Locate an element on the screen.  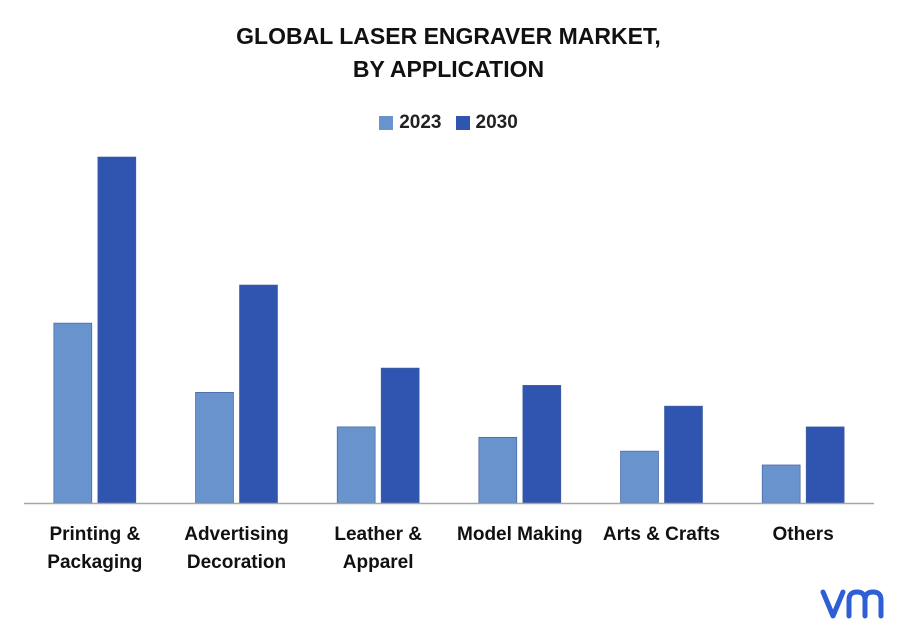
legend-item-2023: 2023 is located at coordinates (410, 123).